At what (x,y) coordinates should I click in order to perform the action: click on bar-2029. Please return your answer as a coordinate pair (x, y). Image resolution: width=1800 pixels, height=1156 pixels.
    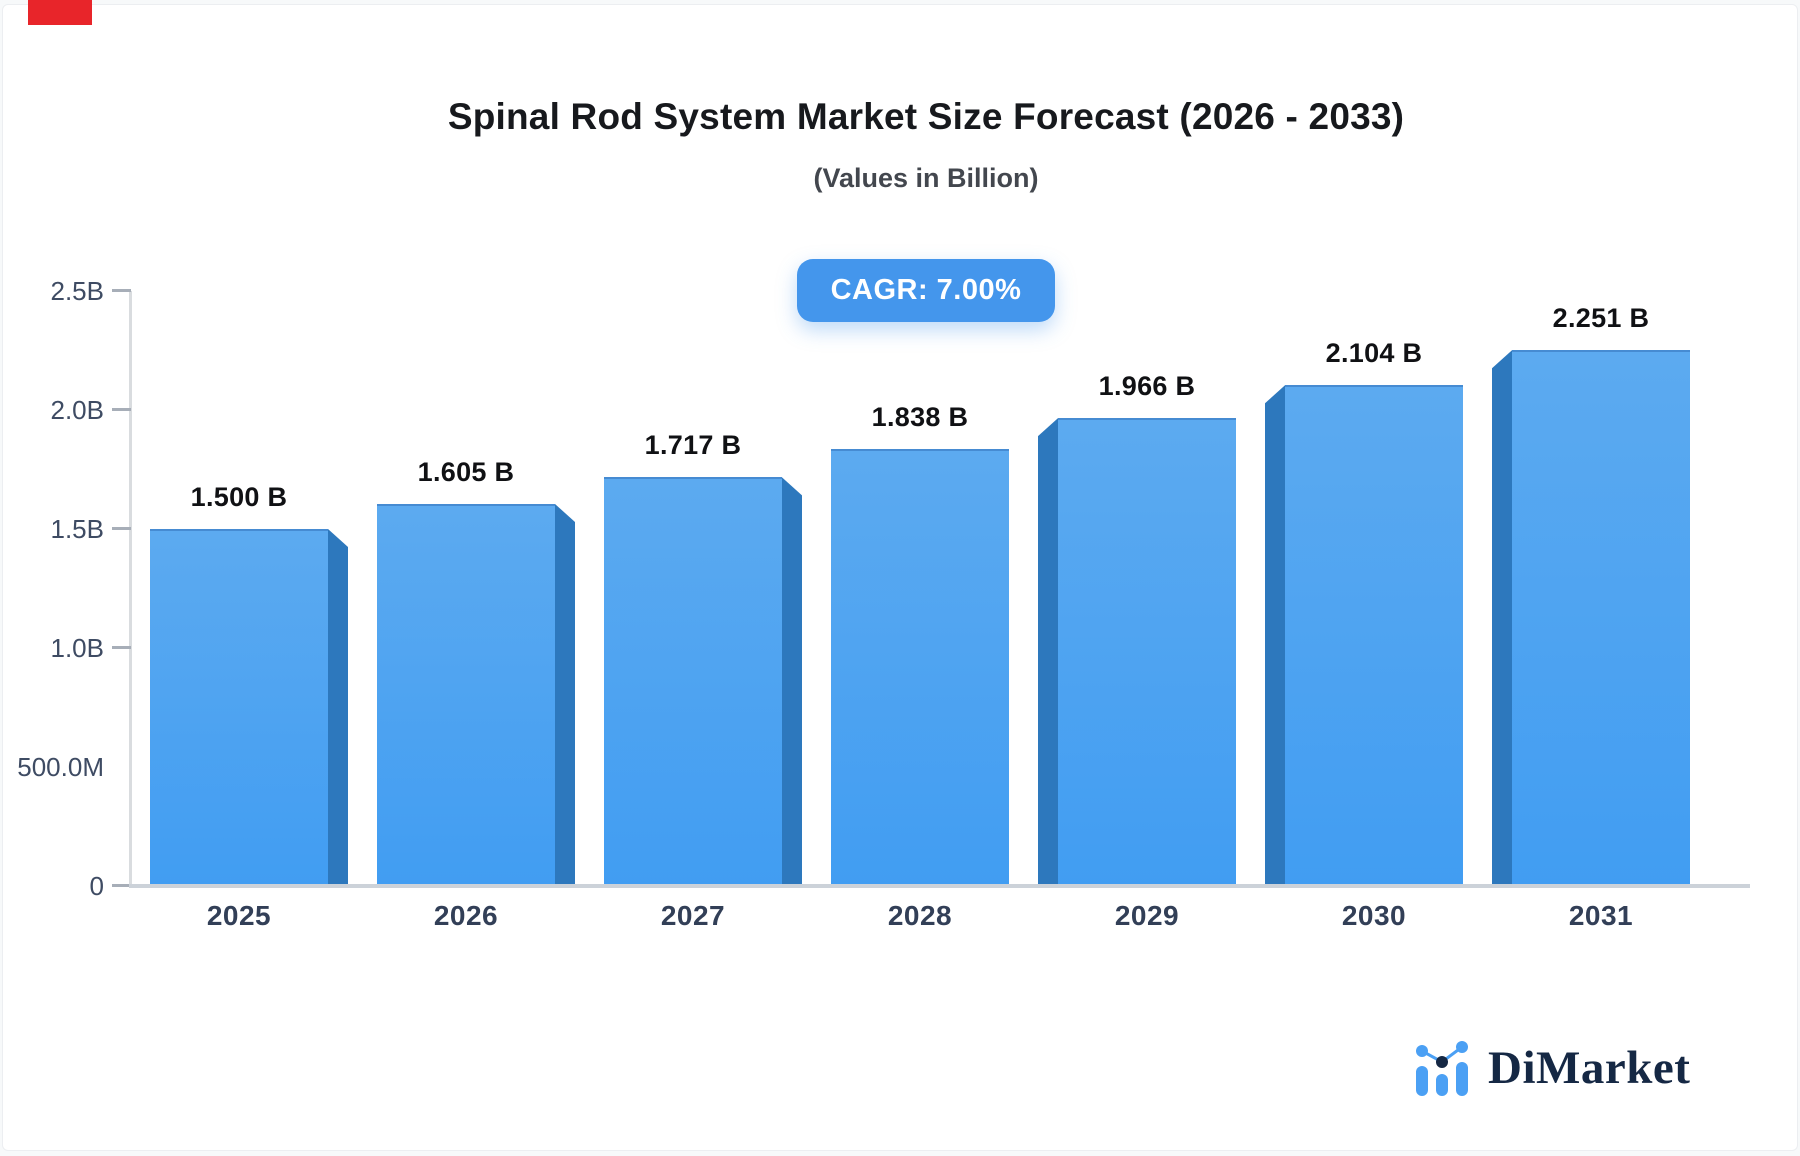
    Looking at the image, I should click on (1147, 652).